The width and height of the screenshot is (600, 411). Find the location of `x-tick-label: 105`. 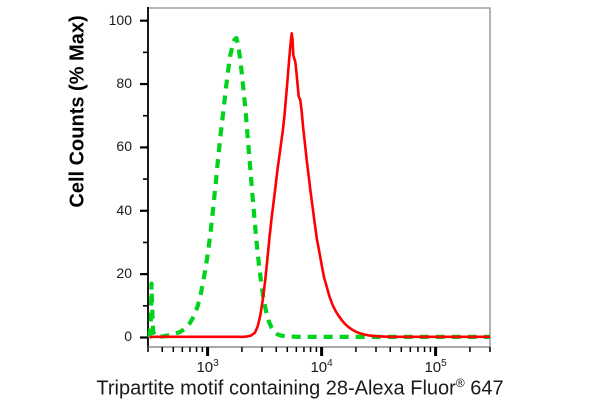

x-tick-label: 105 is located at coordinates (435, 367).